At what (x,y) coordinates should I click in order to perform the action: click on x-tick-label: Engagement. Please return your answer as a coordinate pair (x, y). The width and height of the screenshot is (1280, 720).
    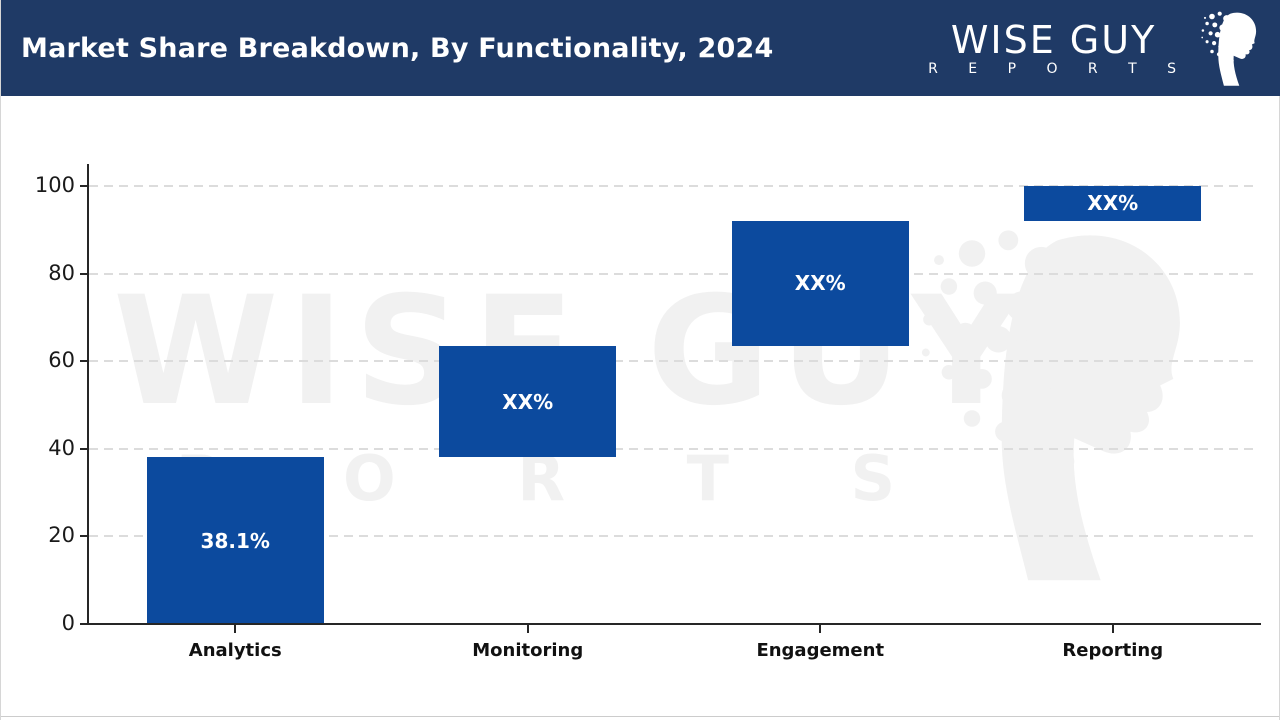
    Looking at the image, I should click on (820, 650).